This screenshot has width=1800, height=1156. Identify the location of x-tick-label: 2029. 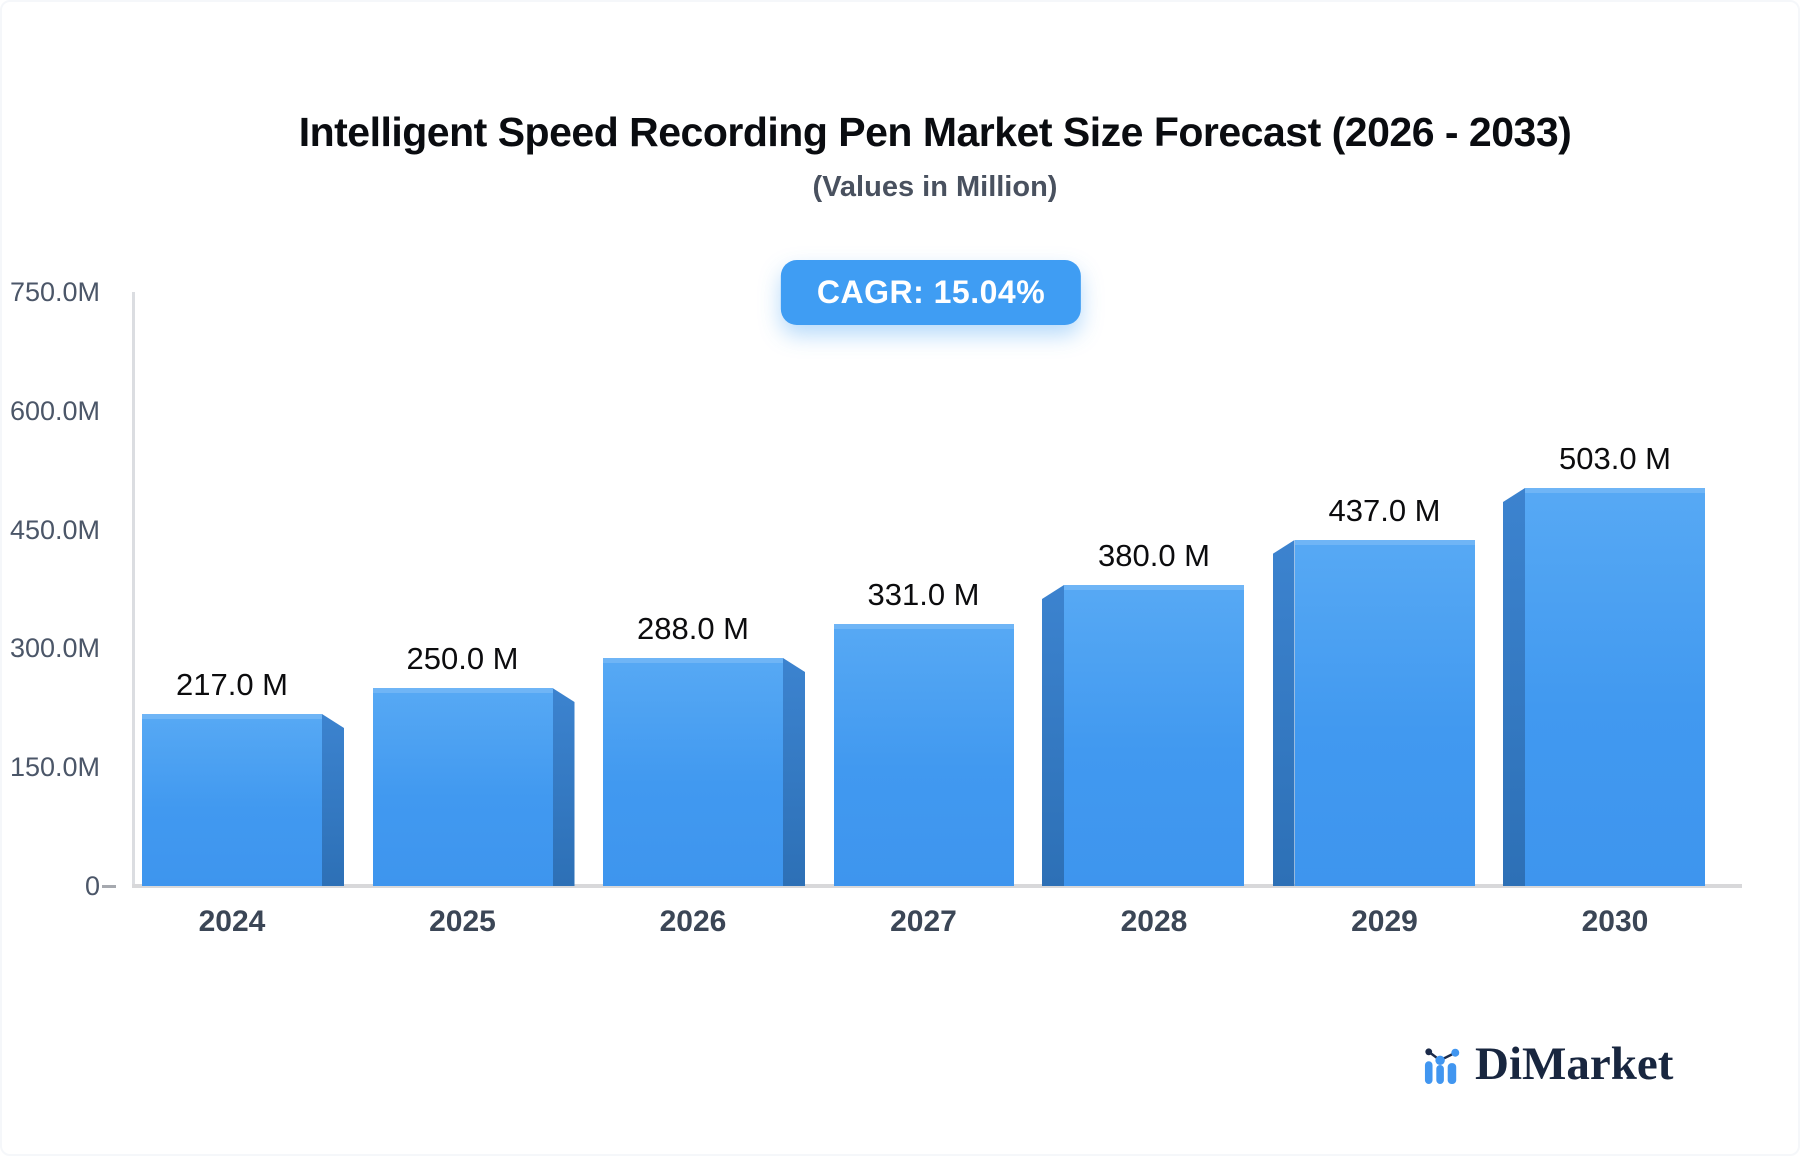
(1384, 921).